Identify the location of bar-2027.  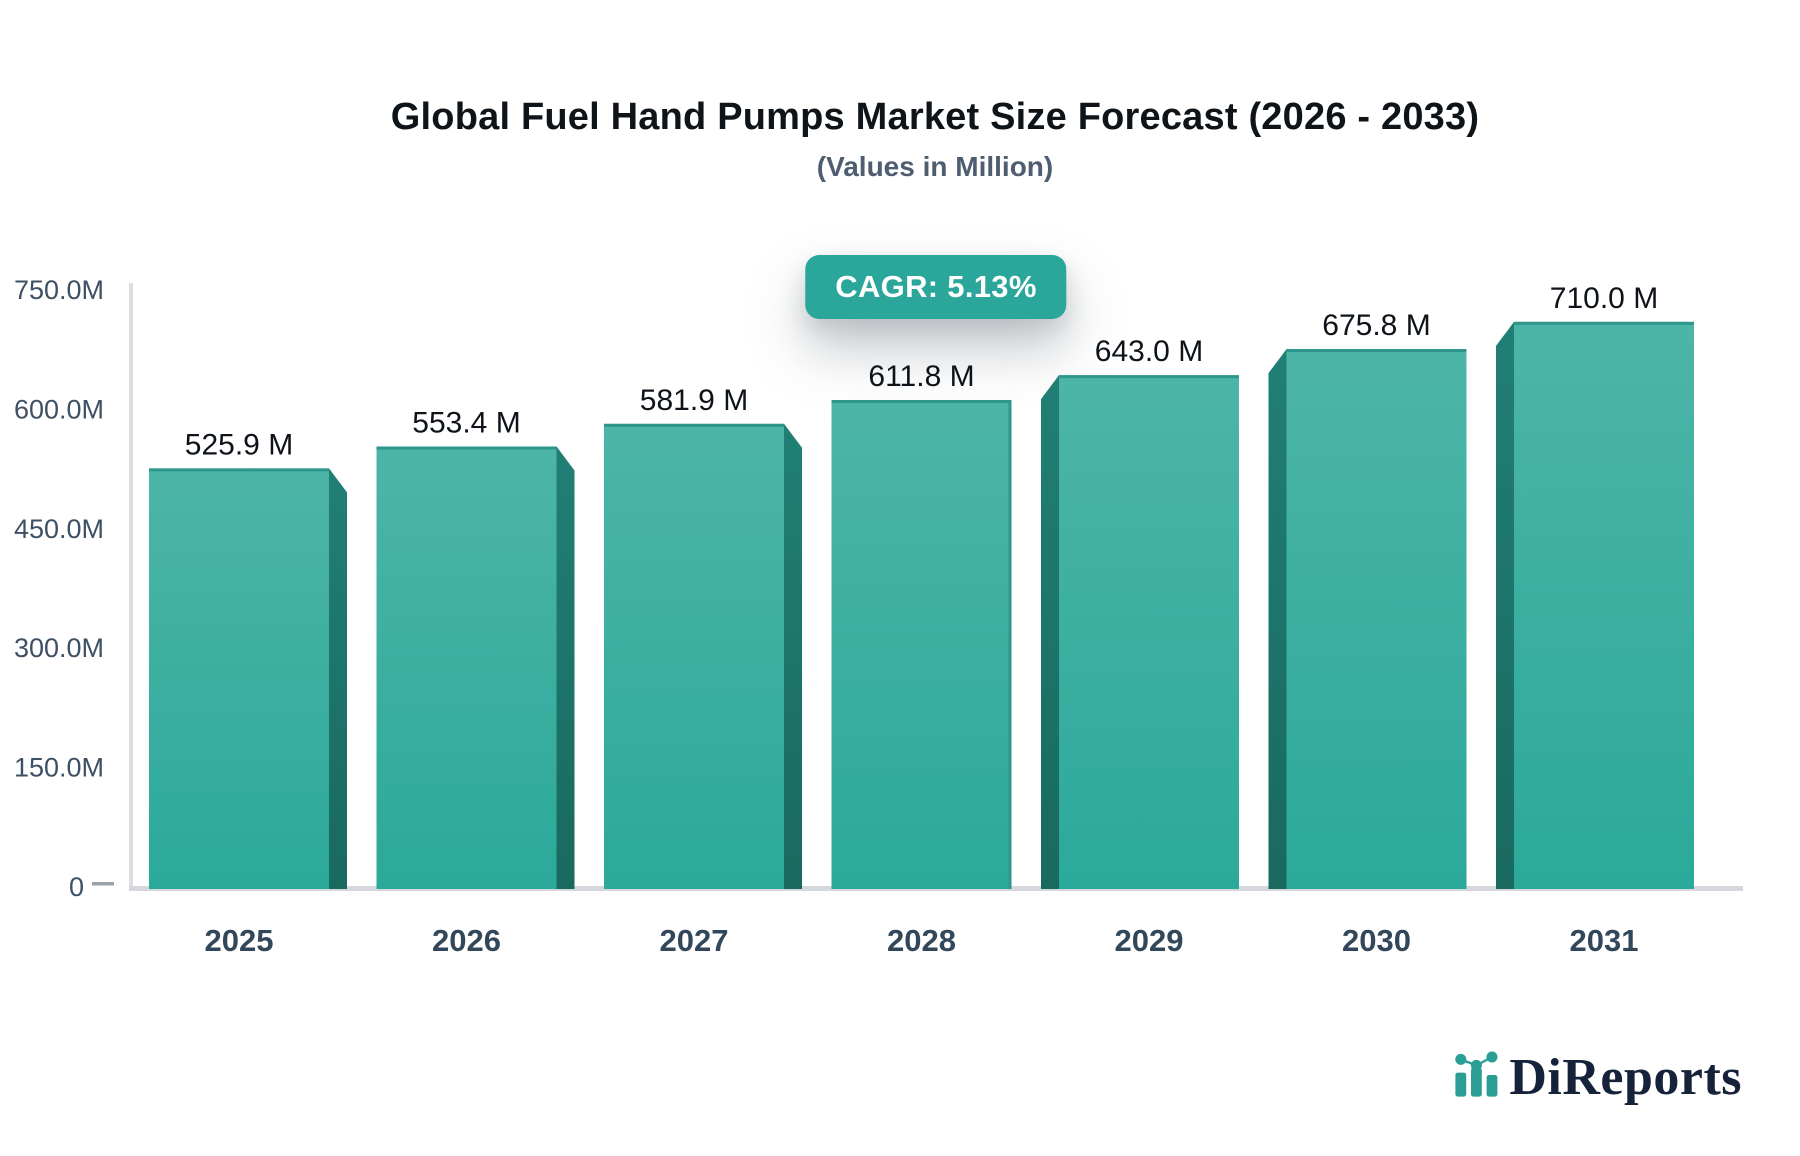
(703, 656).